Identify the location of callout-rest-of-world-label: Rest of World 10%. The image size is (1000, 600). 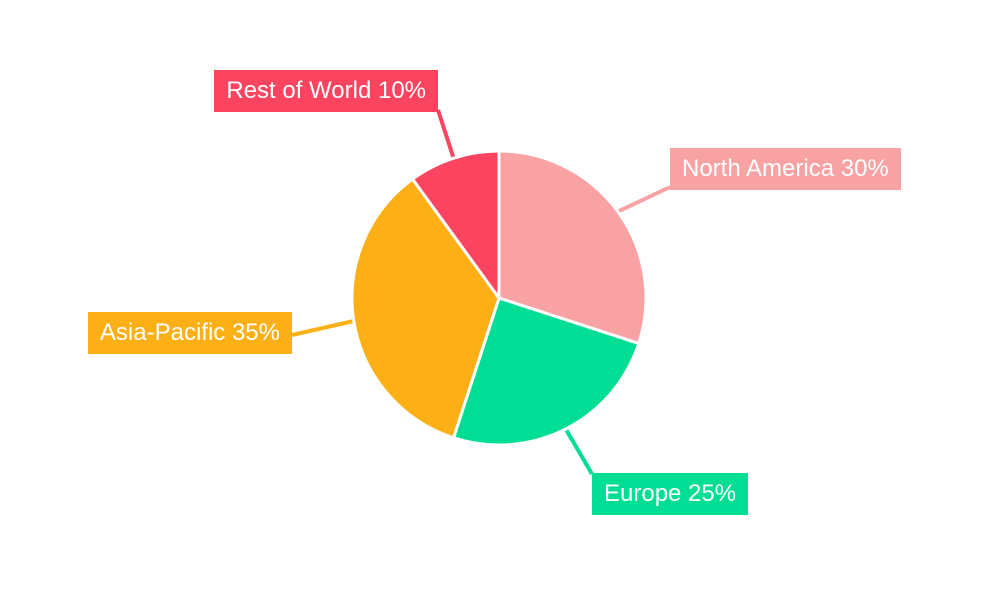
(326, 90).